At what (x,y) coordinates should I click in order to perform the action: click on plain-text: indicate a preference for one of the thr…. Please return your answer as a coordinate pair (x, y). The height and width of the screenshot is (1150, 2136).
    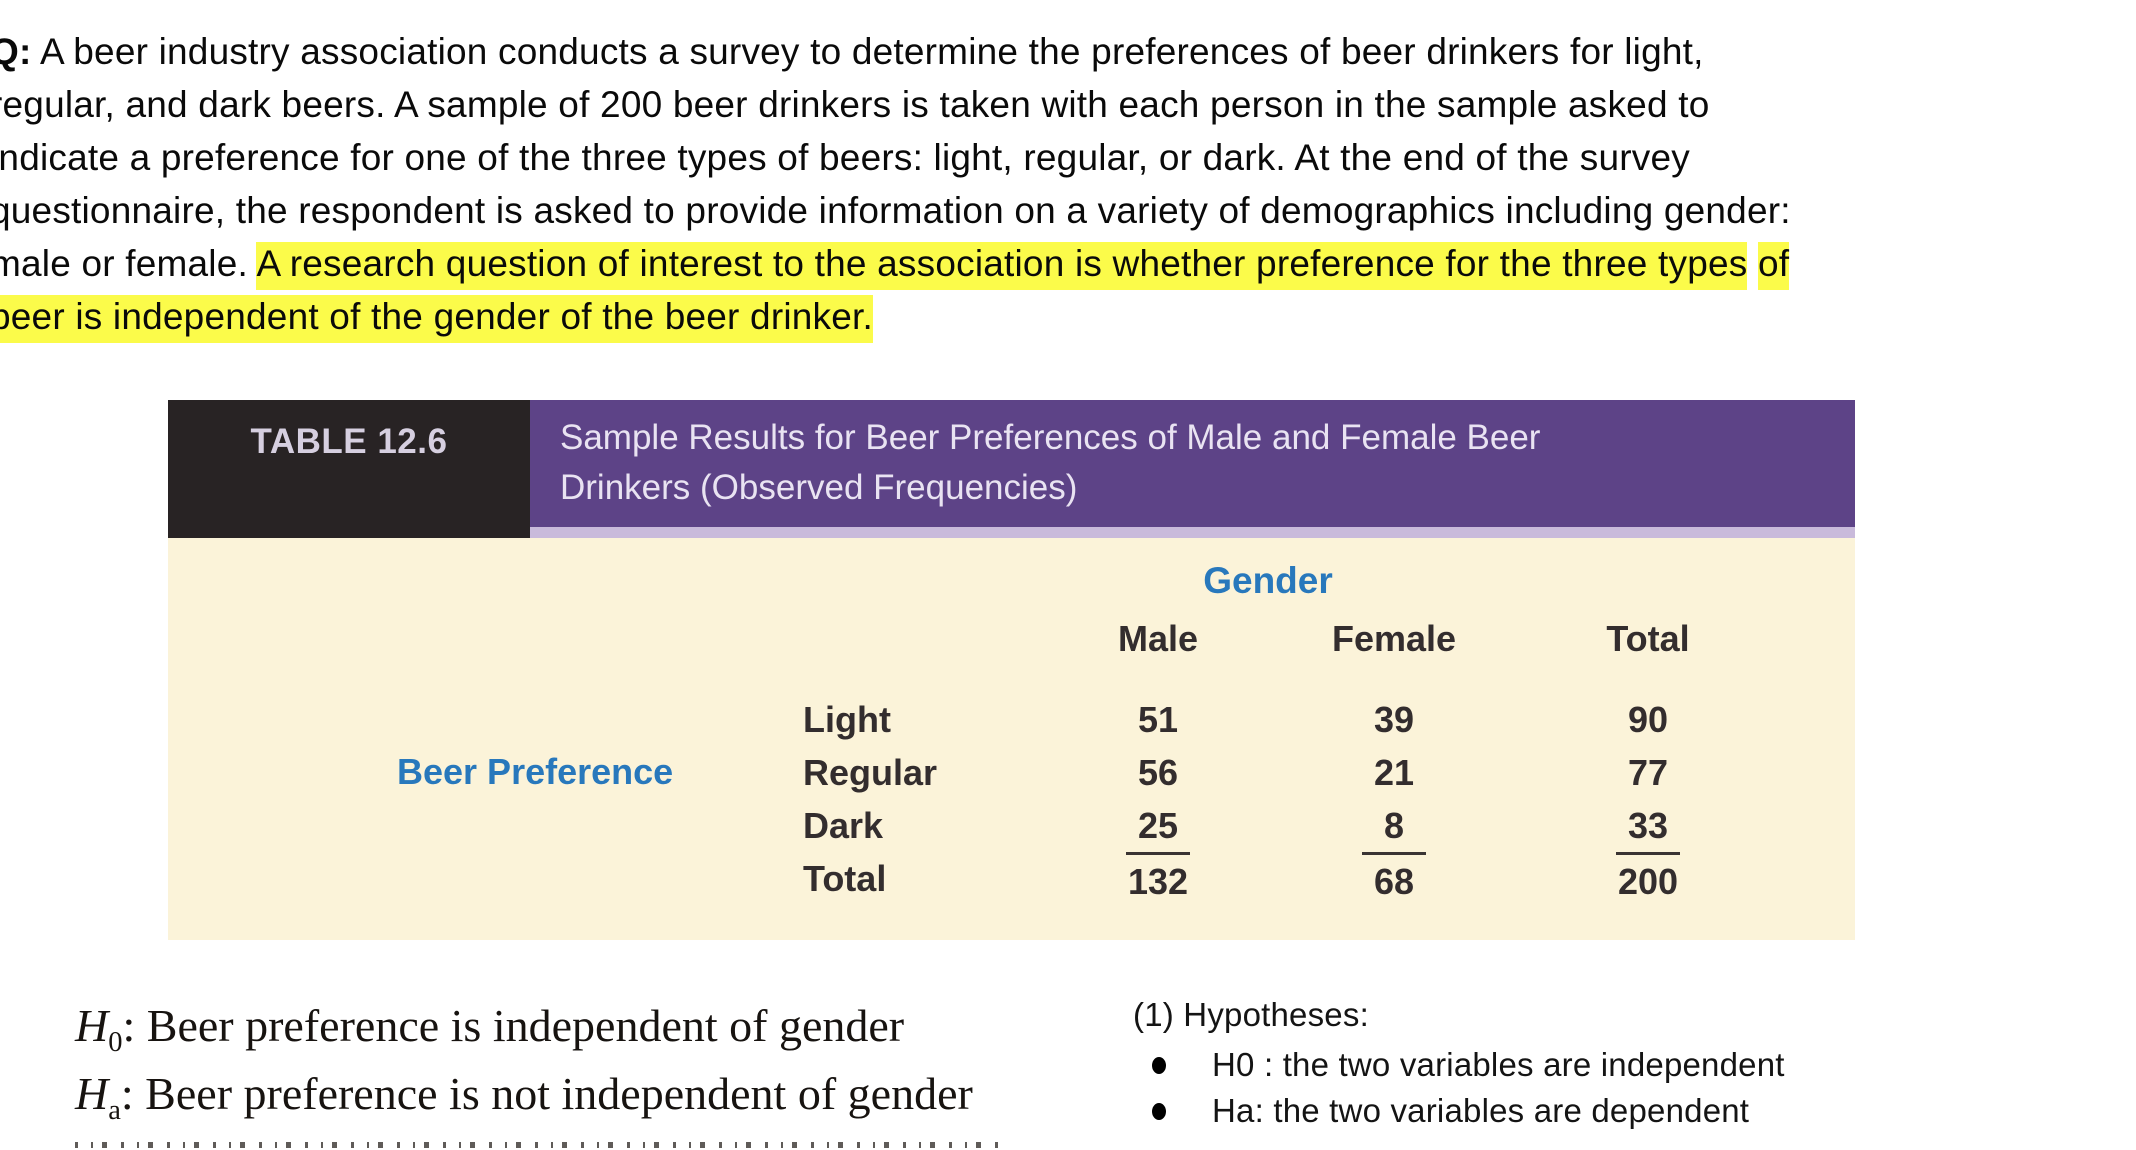
    Looking at the image, I should click on (845, 157).